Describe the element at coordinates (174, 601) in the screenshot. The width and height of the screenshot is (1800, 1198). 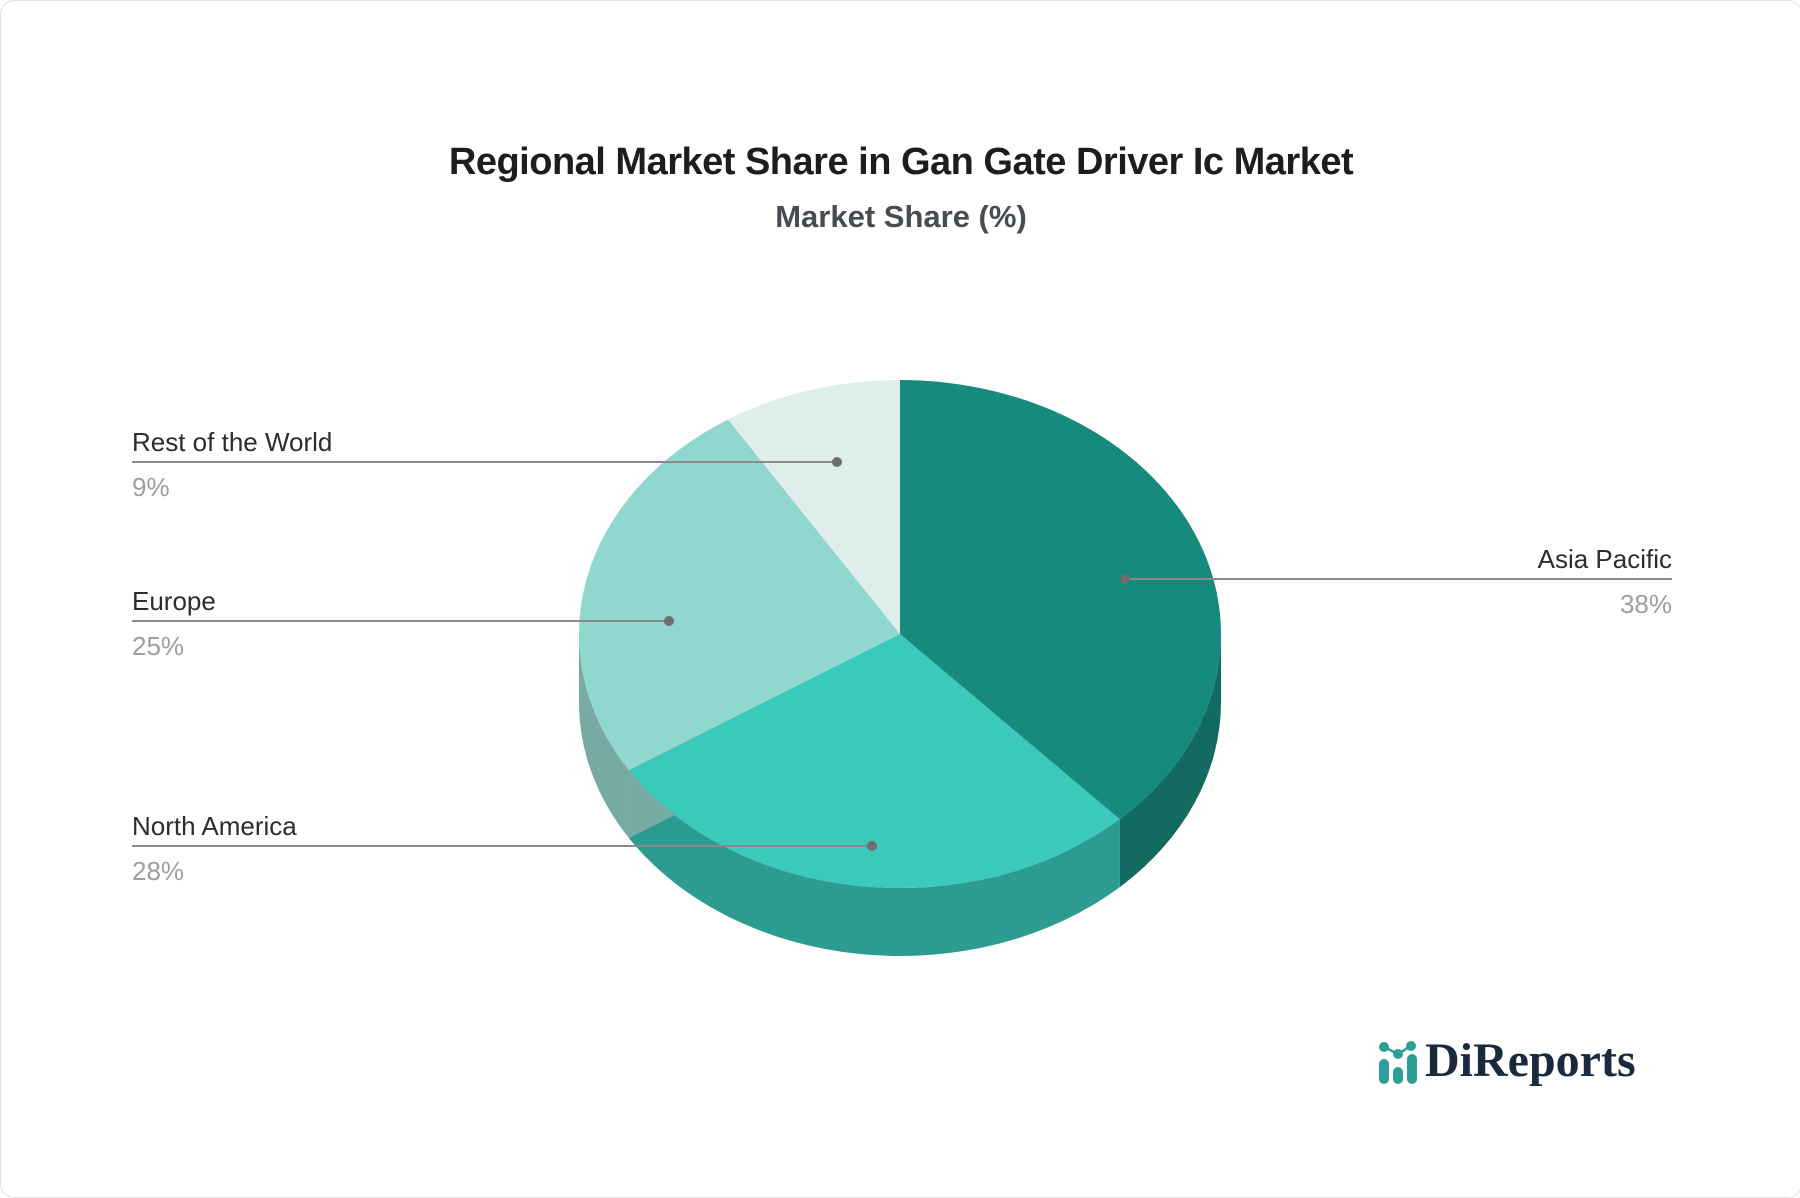
I see `slice-label-europe: Europe` at that location.